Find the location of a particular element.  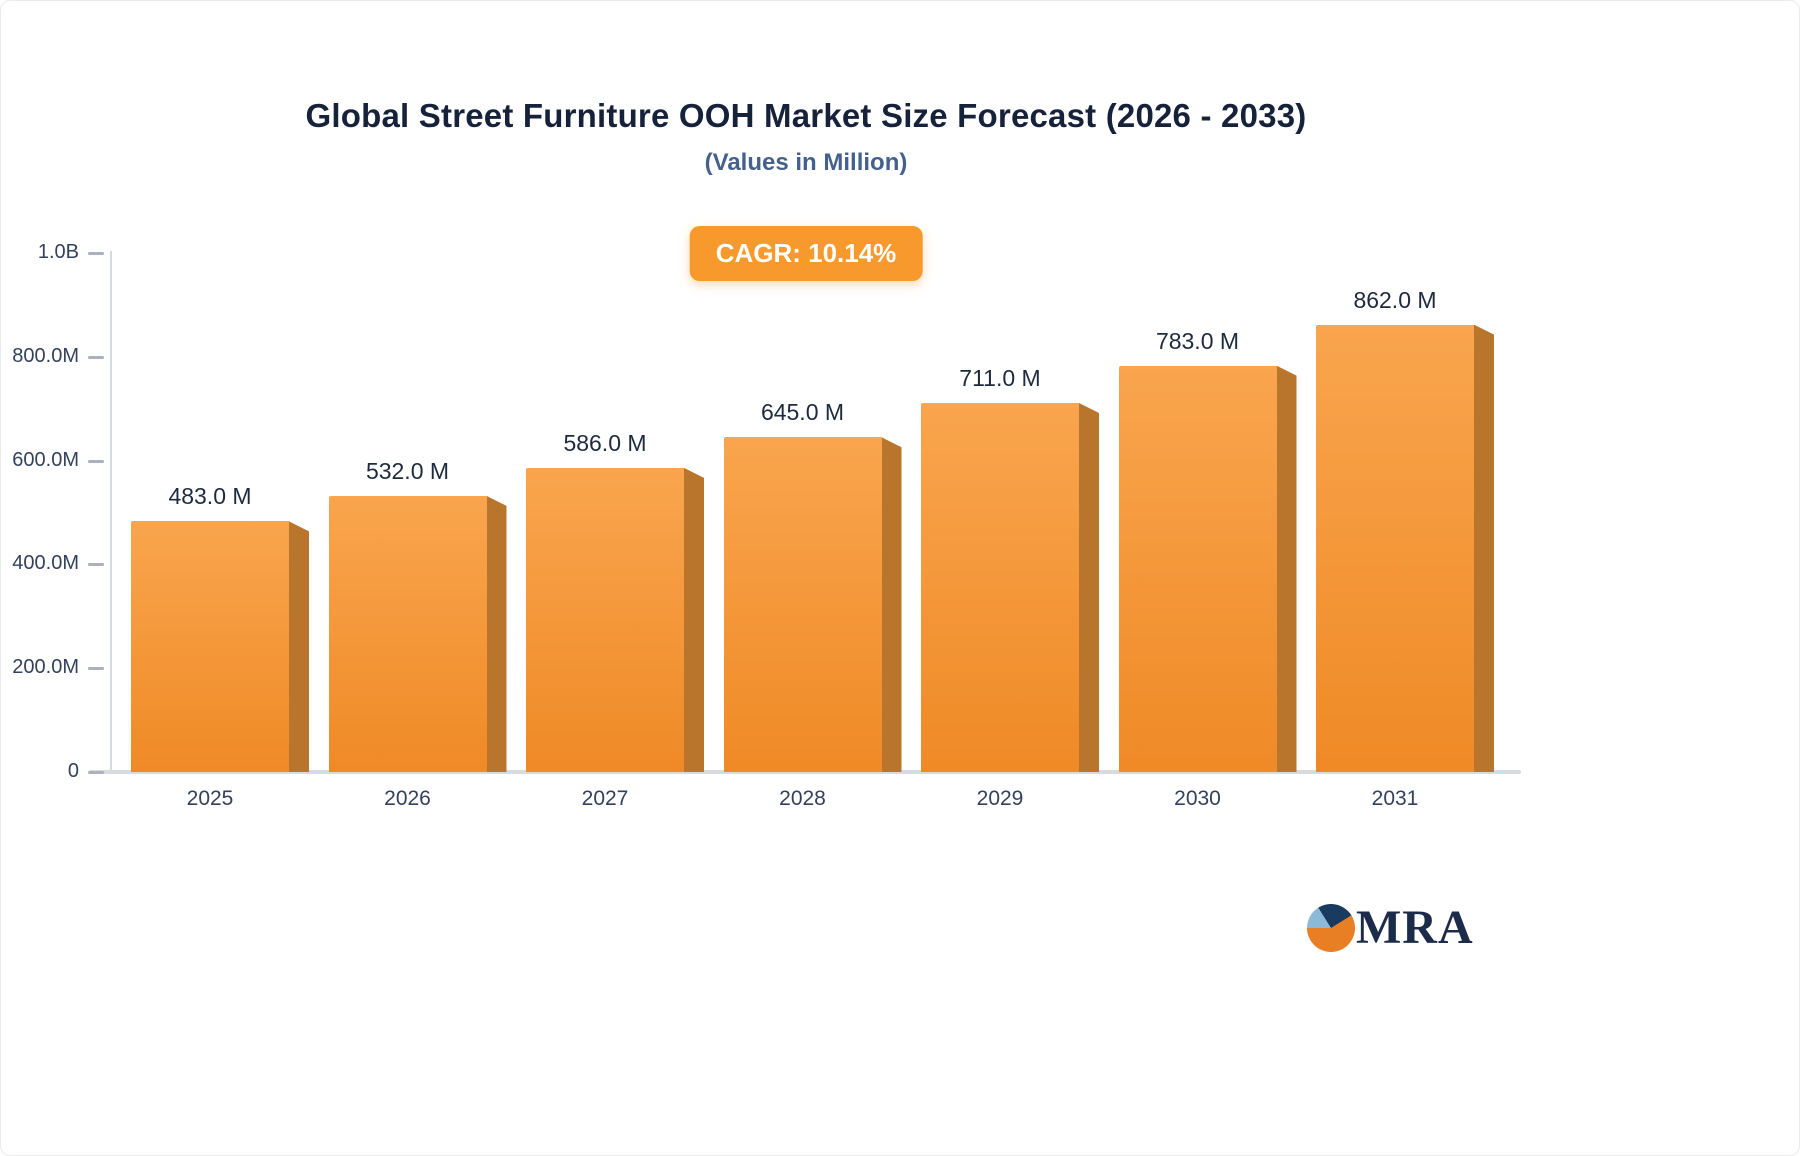

x-axis-baseline is located at coordinates (805, 772).